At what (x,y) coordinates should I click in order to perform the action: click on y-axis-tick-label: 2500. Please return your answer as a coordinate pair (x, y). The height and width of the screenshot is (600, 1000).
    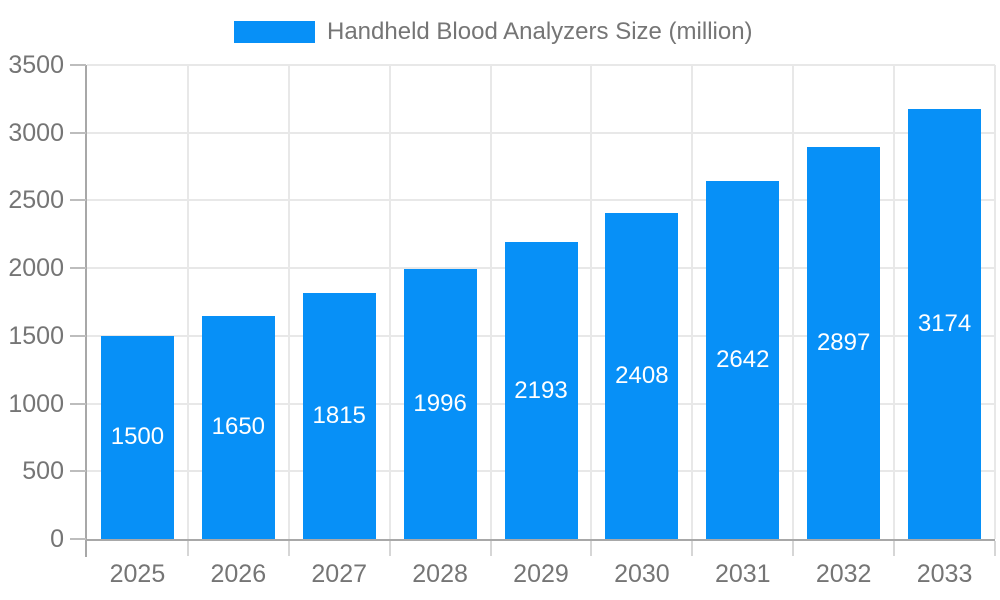
    Looking at the image, I should click on (36, 200).